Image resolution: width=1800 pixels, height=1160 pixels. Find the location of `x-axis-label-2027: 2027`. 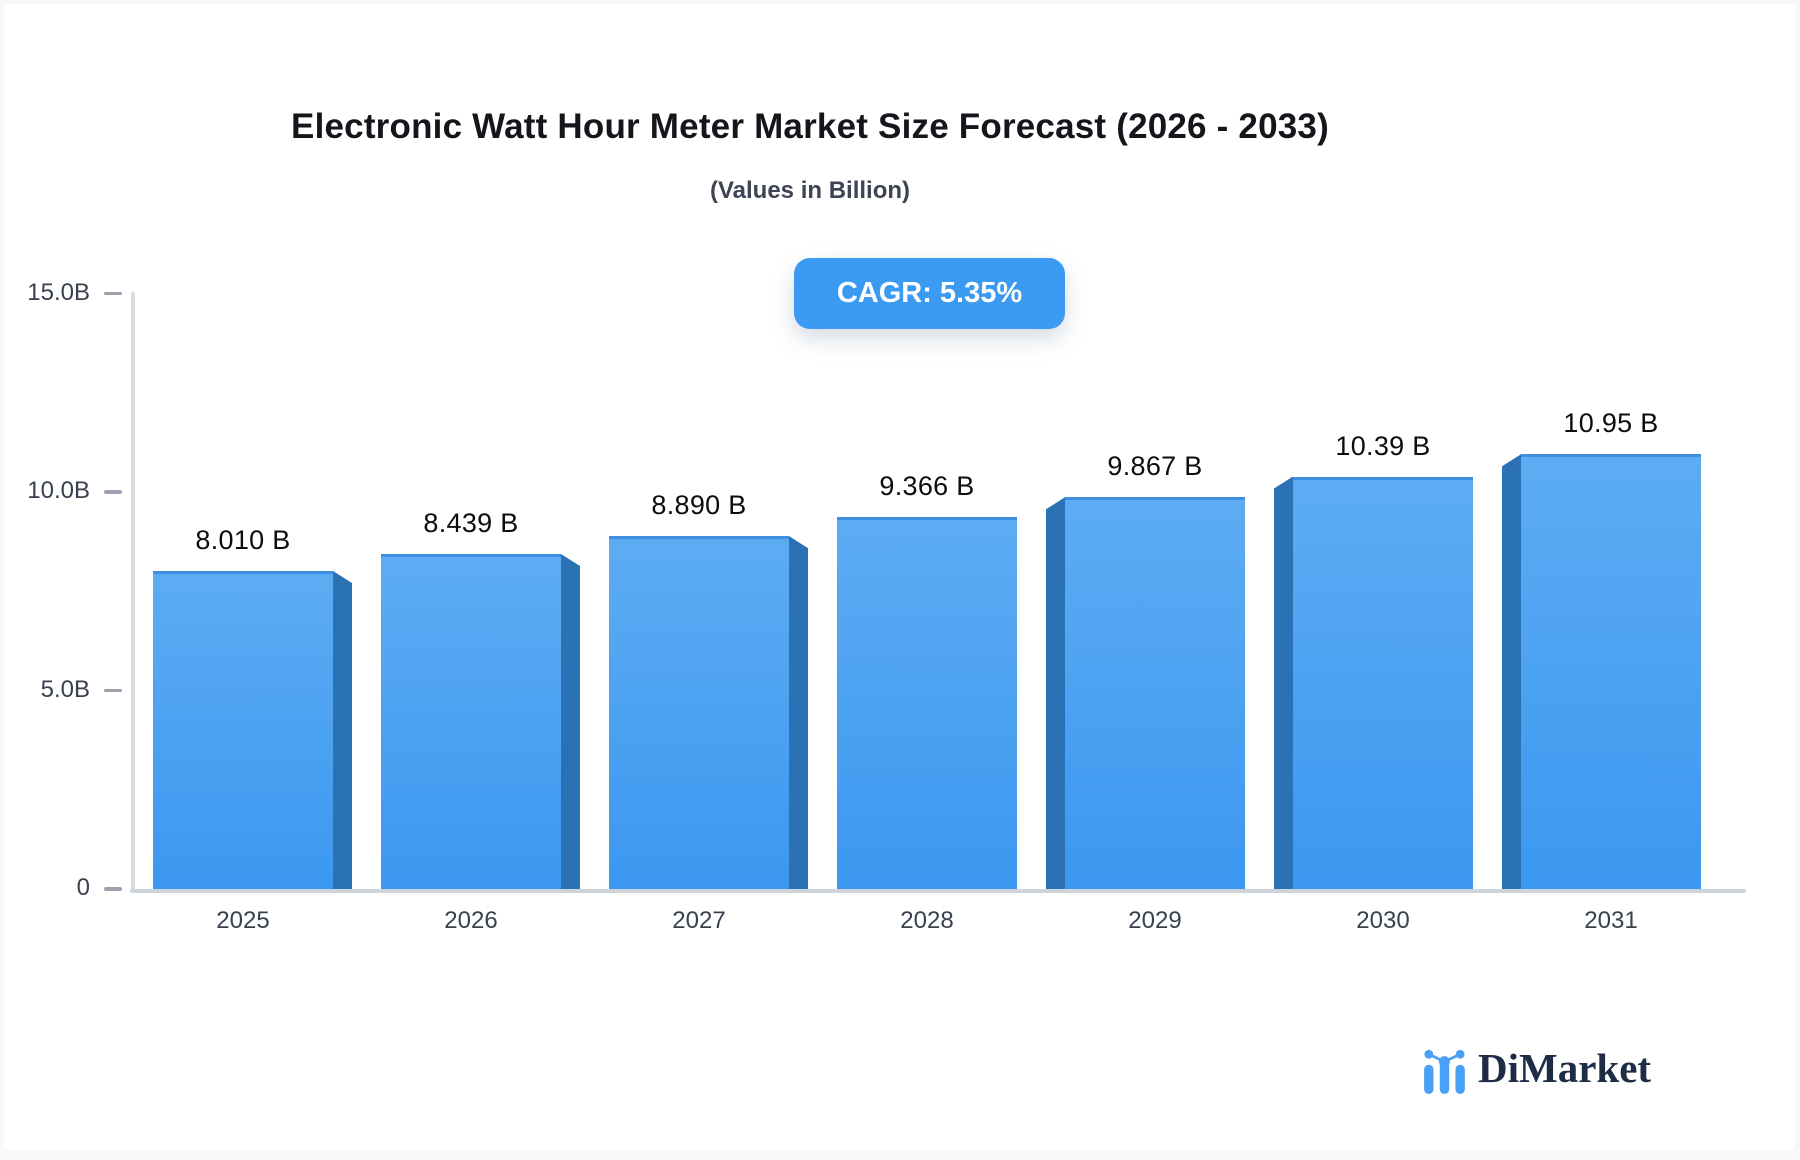

x-axis-label-2027: 2027 is located at coordinates (699, 921).